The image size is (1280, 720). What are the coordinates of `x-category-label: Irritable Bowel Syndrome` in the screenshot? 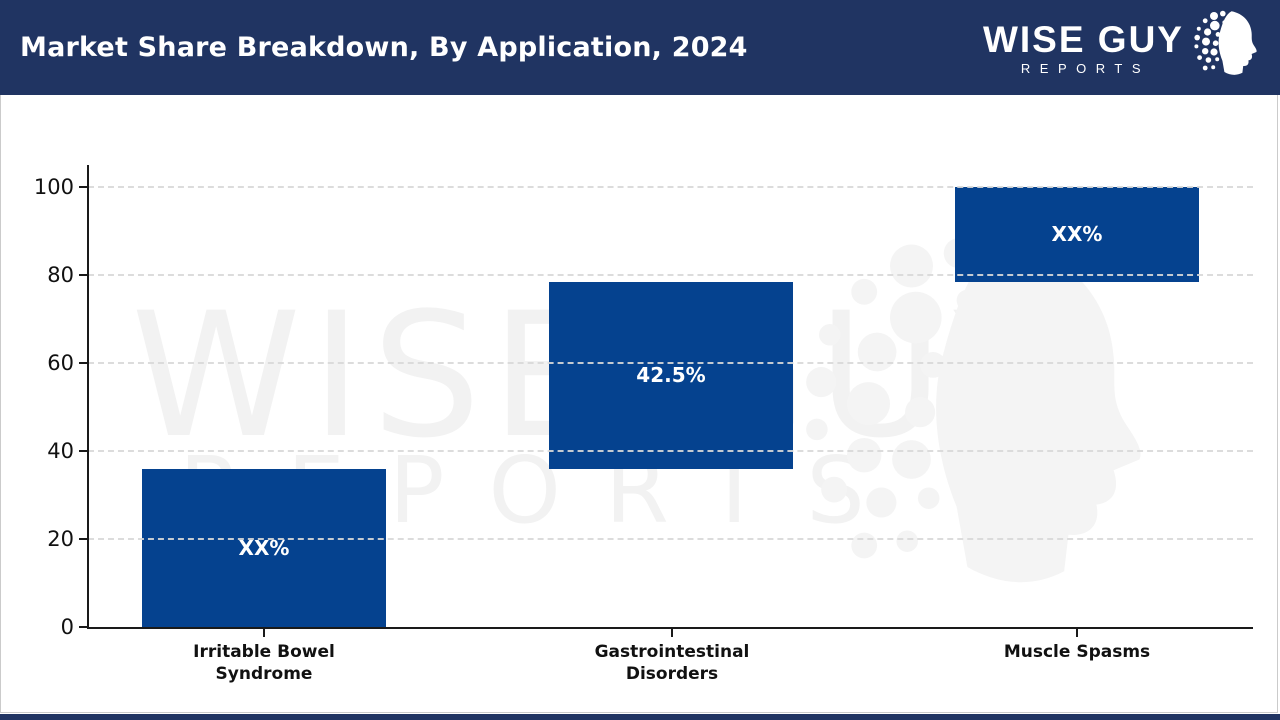 It's located at (264, 663).